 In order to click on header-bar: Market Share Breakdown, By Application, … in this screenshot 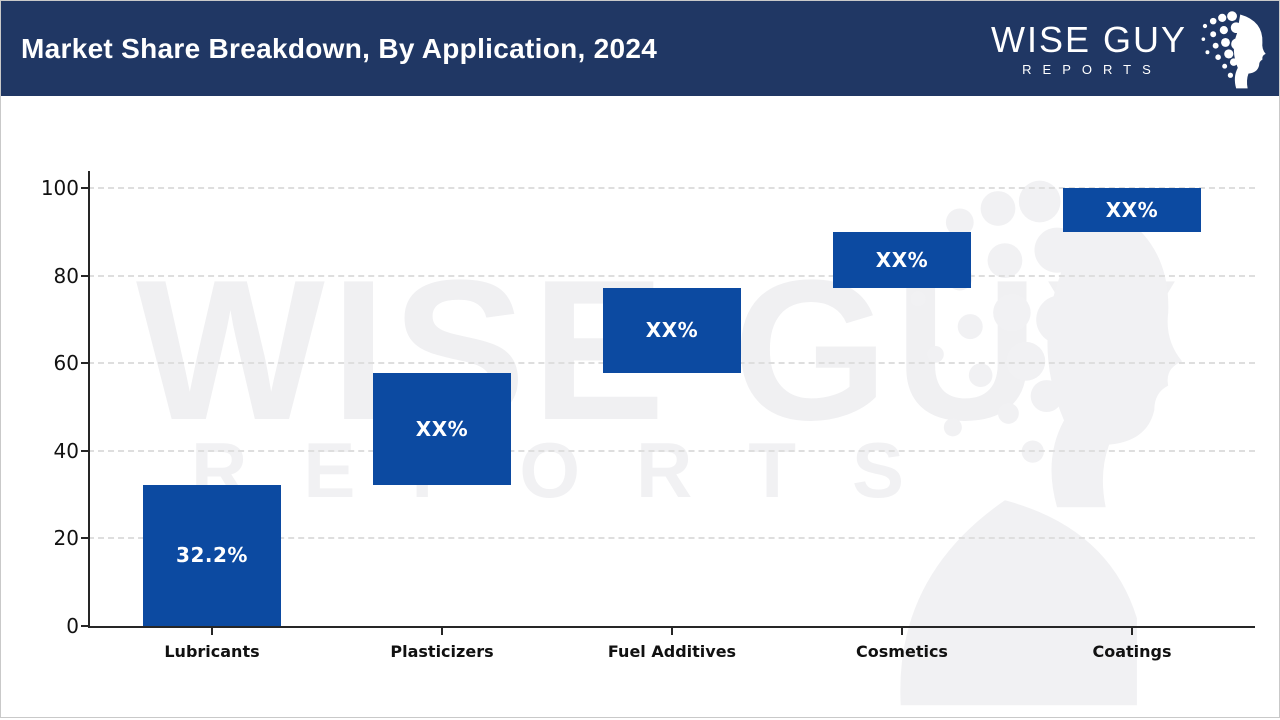, I will do `click(640, 48)`.